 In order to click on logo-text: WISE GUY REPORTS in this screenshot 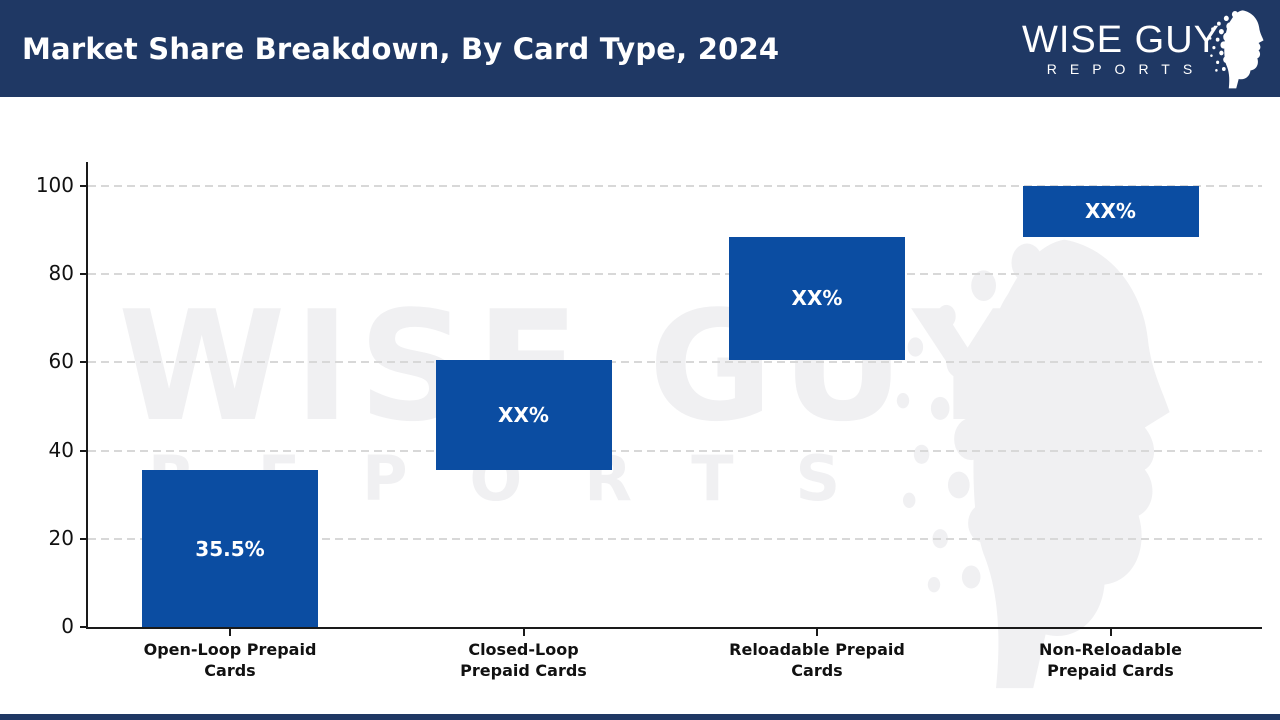, I will do `click(1121, 48)`.